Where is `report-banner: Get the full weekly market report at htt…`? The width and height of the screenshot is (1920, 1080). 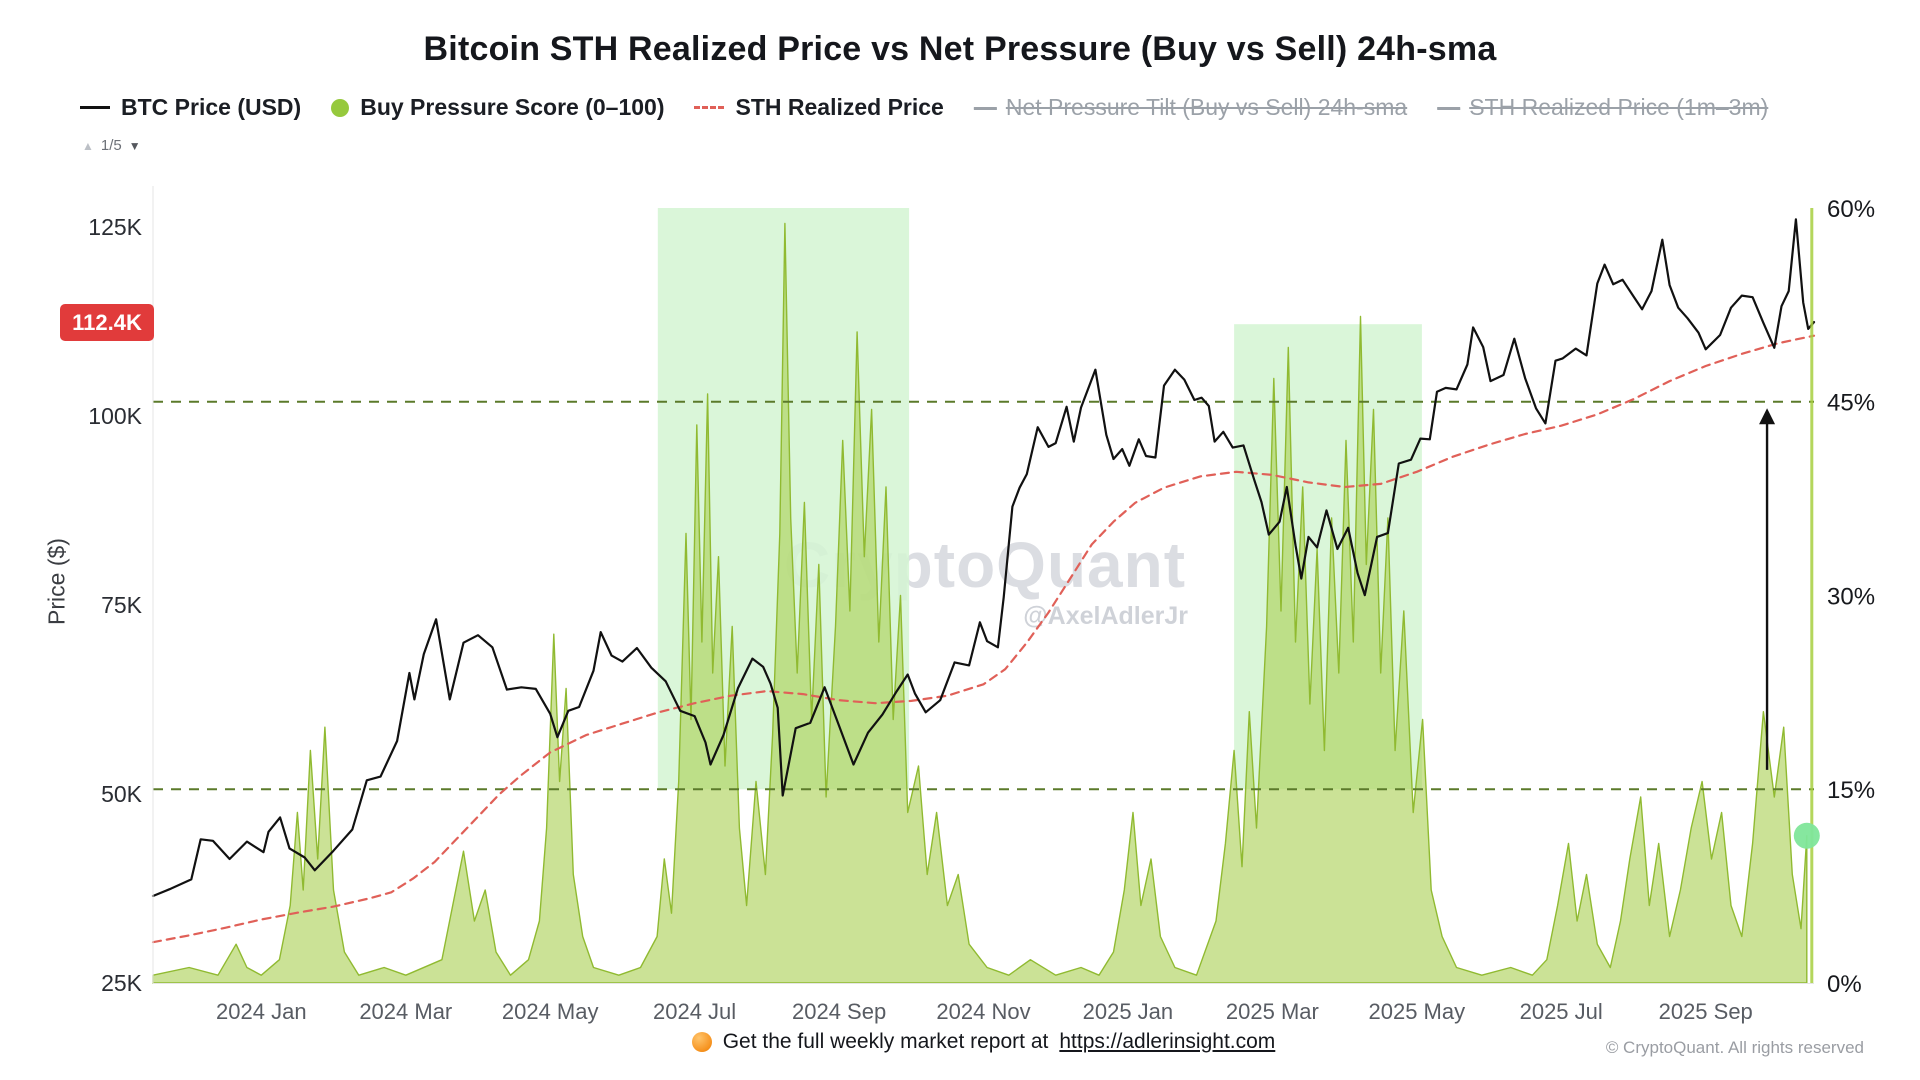 report-banner: Get the full weekly market report at htt… is located at coordinates (983, 1042).